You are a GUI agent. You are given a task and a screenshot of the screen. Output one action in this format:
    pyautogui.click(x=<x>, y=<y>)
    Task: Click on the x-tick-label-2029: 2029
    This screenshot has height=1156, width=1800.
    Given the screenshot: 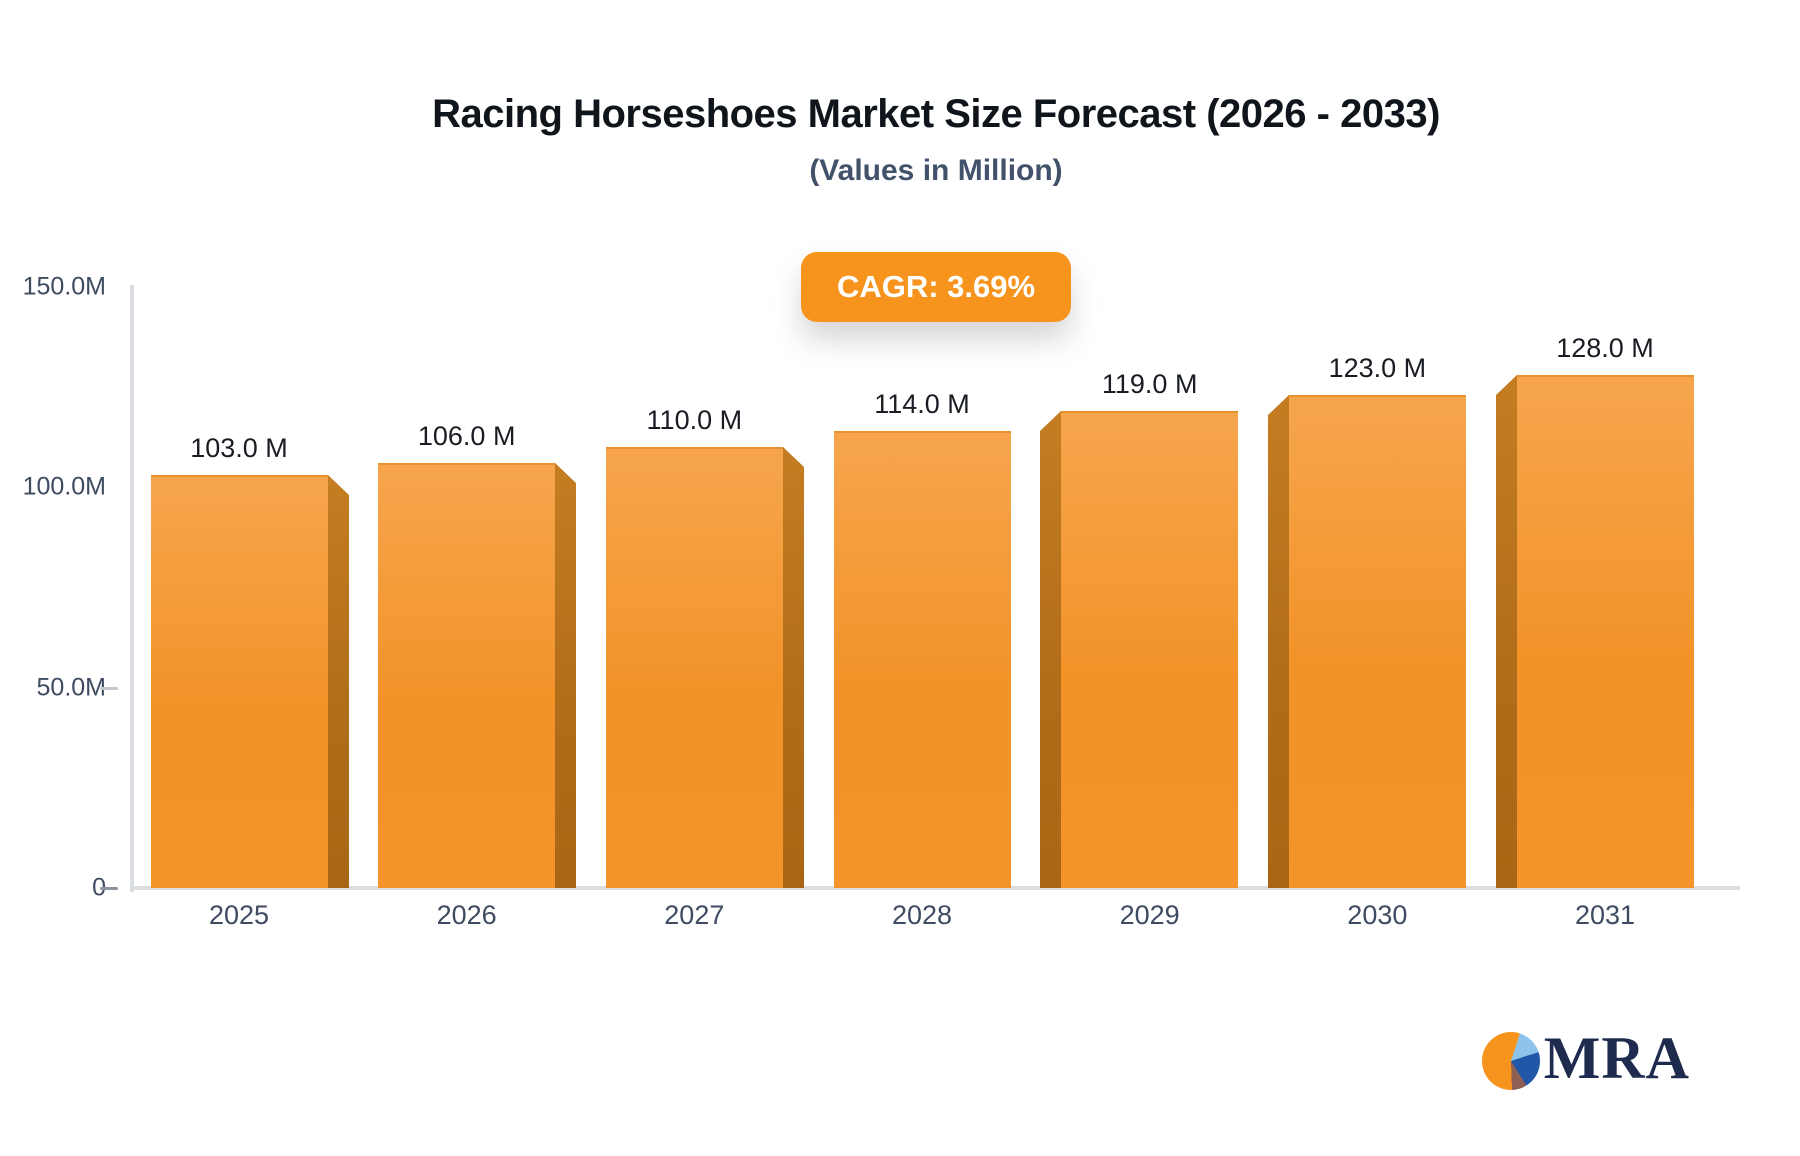 What is the action you would take?
    pyautogui.click(x=1149, y=915)
    